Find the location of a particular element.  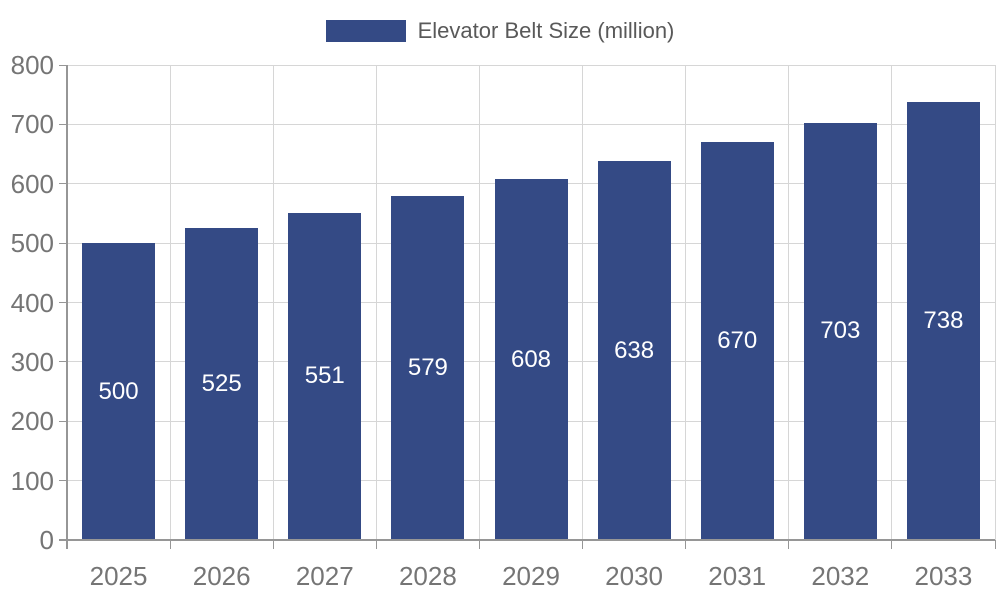

x-tick-label: 2027 is located at coordinates (324, 576).